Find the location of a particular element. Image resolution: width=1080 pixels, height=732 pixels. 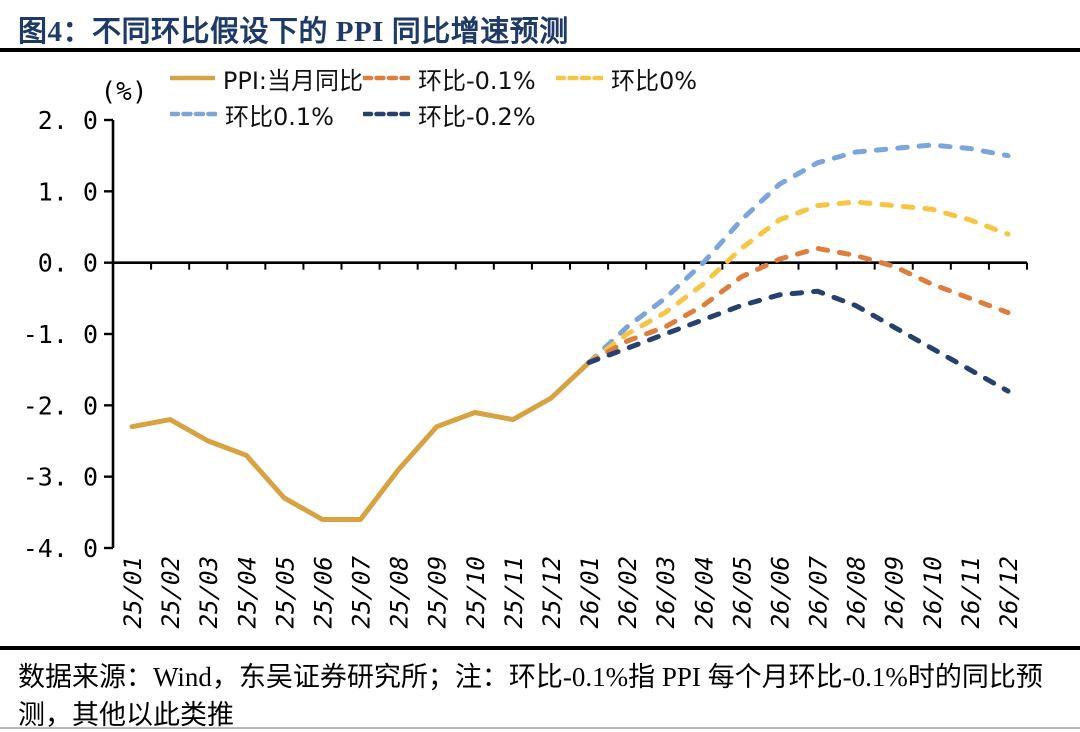

x-axis-tick-label: 25/12 is located at coordinates (551, 592).